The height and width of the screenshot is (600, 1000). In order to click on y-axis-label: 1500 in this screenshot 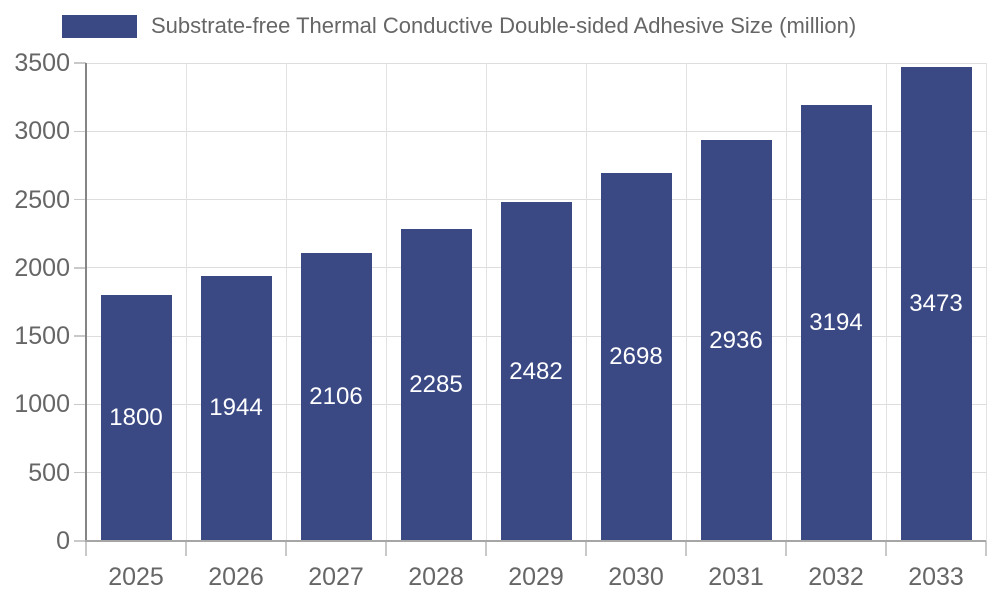, I will do `click(42, 336)`.